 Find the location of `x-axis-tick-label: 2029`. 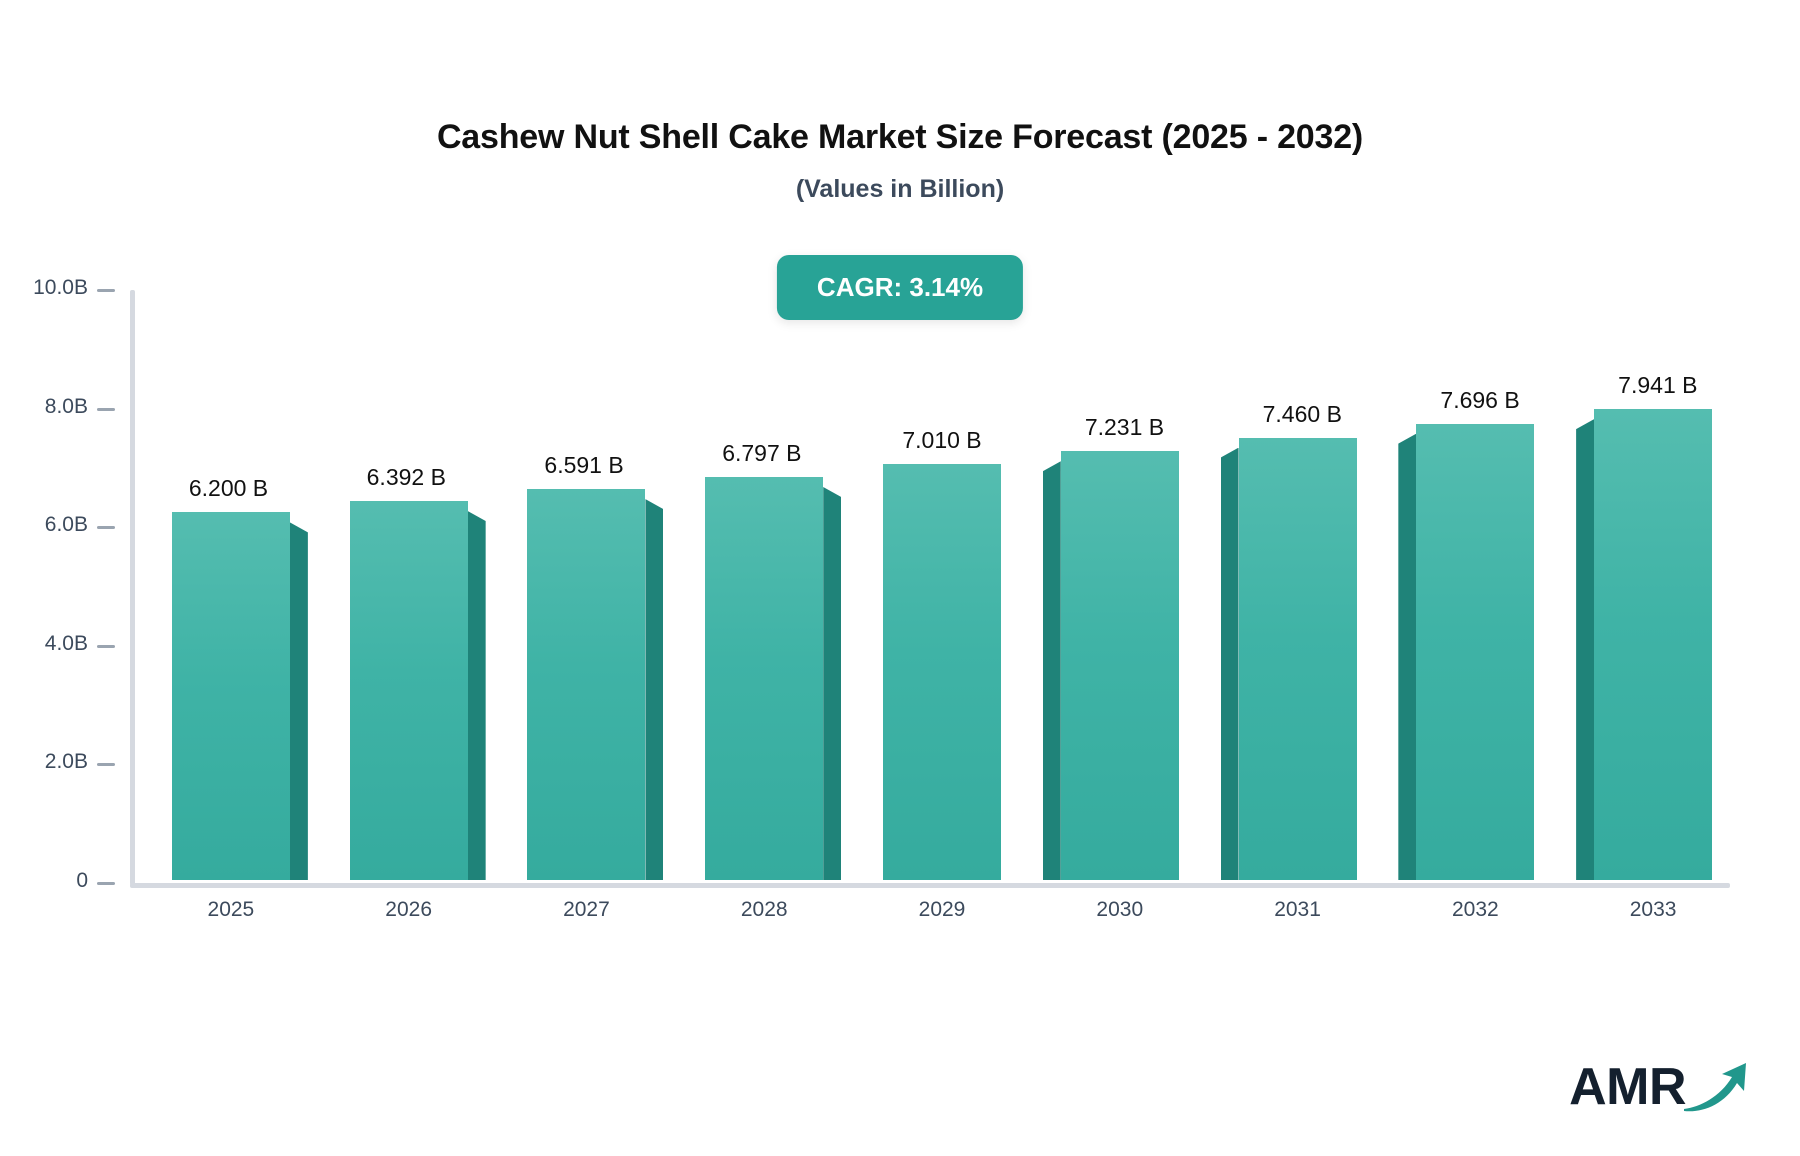

x-axis-tick-label: 2029 is located at coordinates (942, 909).